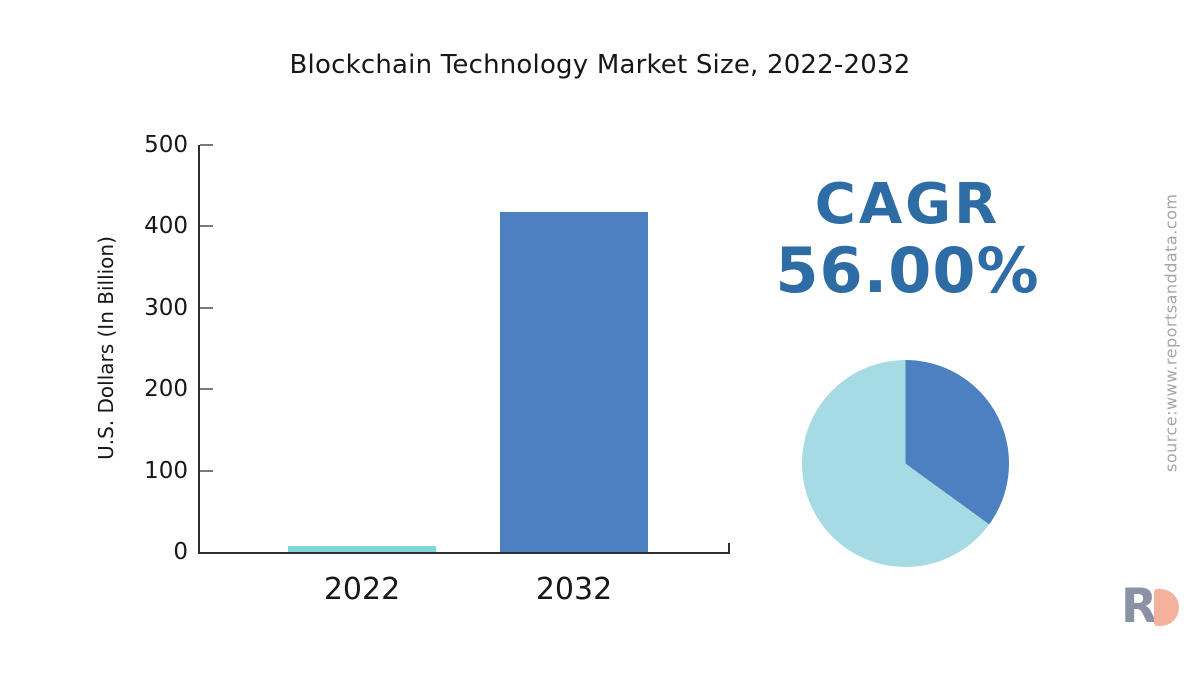 Image resolution: width=1200 pixels, height=674 pixels. I want to click on x-tick-label-2032: 2032, so click(574, 589).